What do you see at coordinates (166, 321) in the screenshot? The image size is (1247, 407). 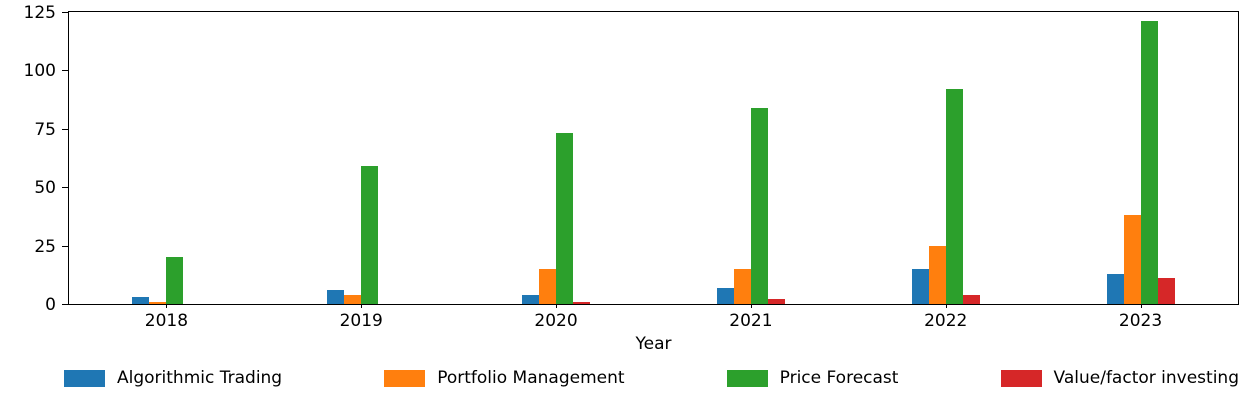 I see `x-tick-label: 2018` at bounding box center [166, 321].